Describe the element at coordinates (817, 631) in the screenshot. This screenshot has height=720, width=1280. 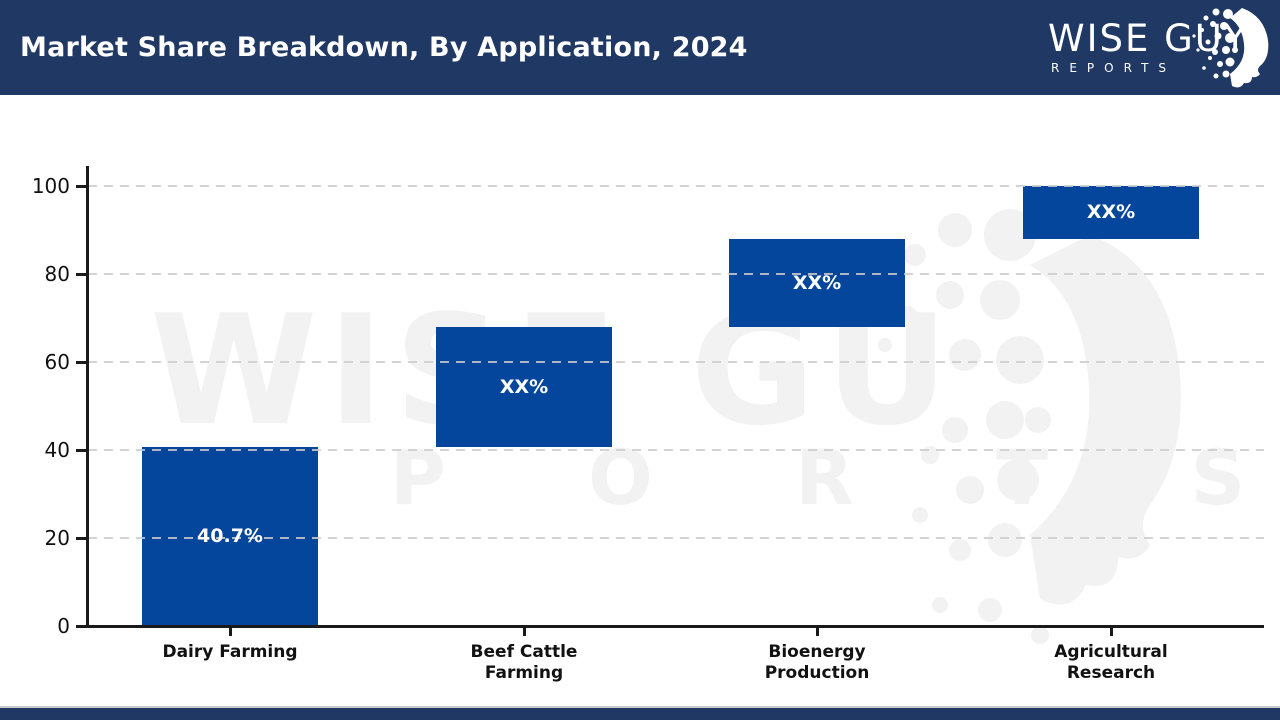
I see `x-tick-bioenergy` at that location.